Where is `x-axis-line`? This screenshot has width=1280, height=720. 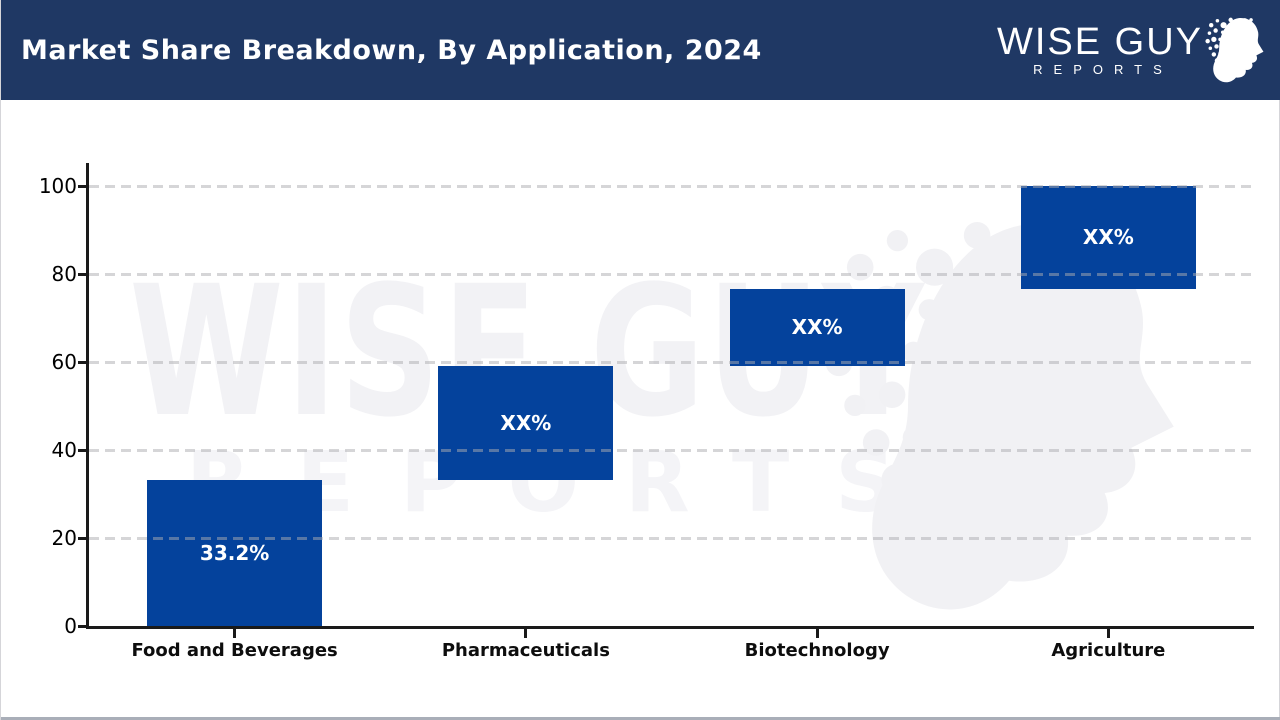
x-axis-line is located at coordinates (670, 627).